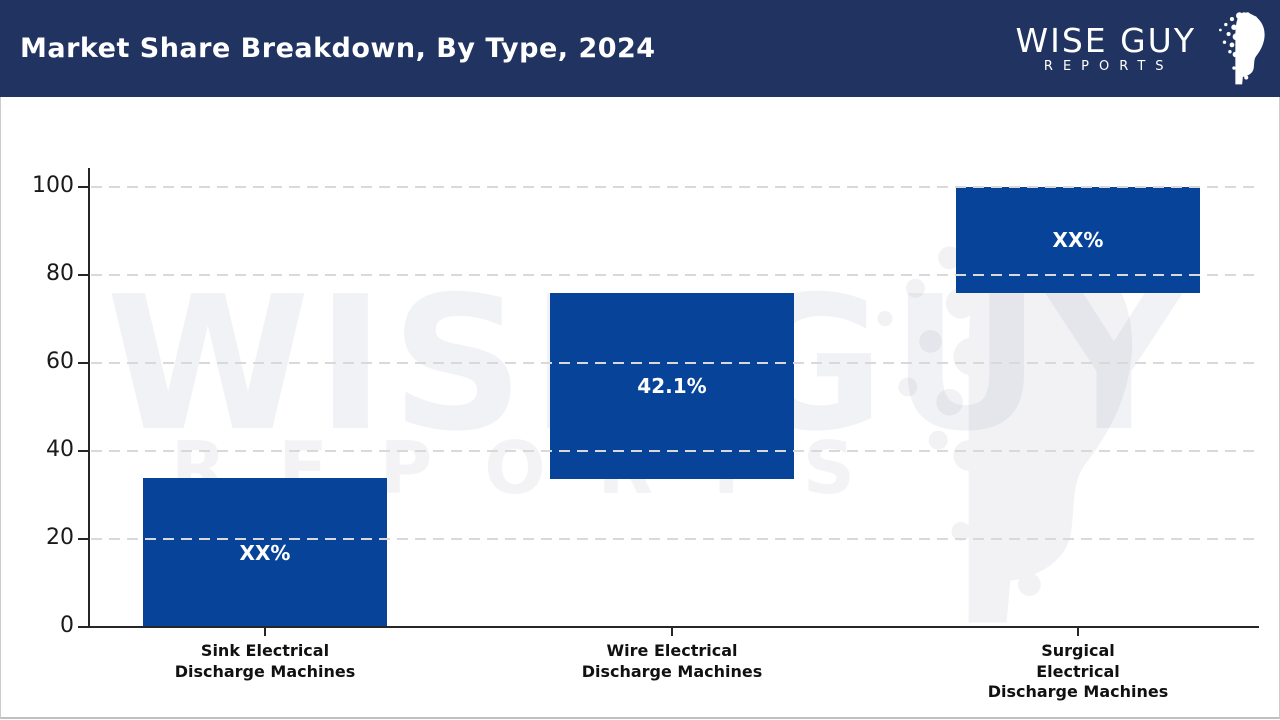 The width and height of the screenshot is (1280, 720). What do you see at coordinates (60, 537) in the screenshot?
I see `y-tick-label: 20` at bounding box center [60, 537].